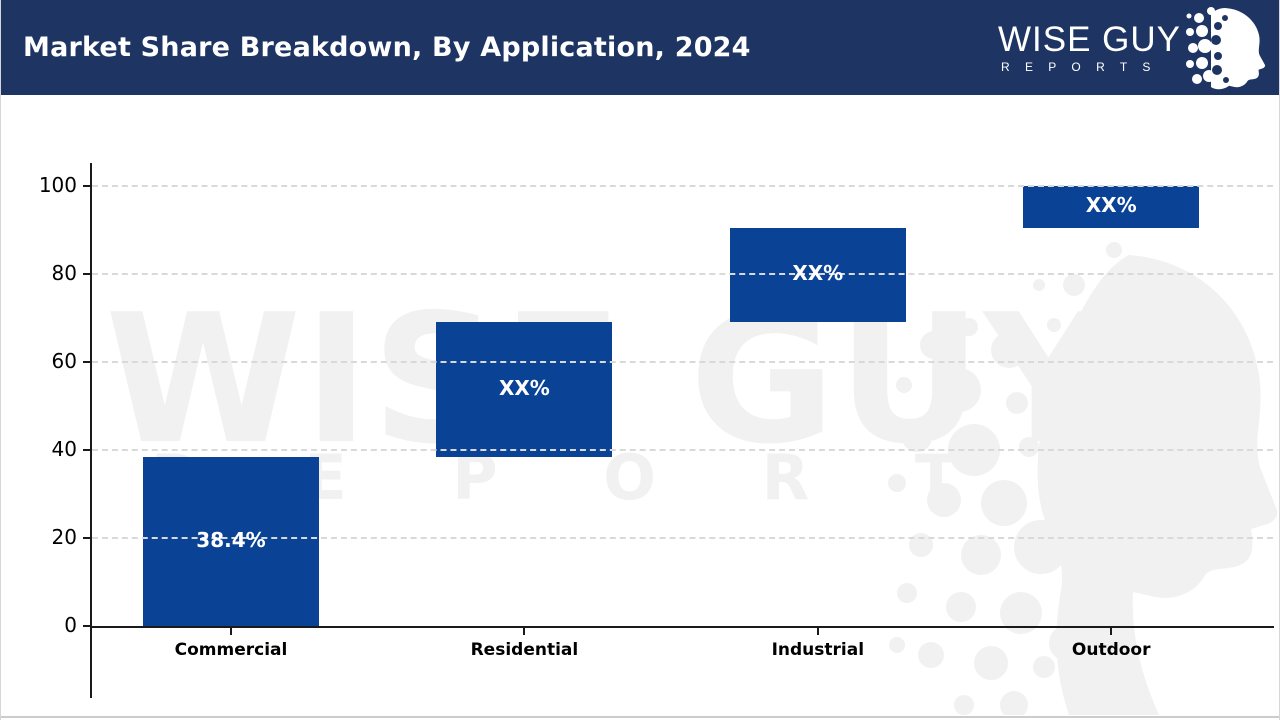  I want to click on bar-value-label: 38.4%, so click(231, 539).